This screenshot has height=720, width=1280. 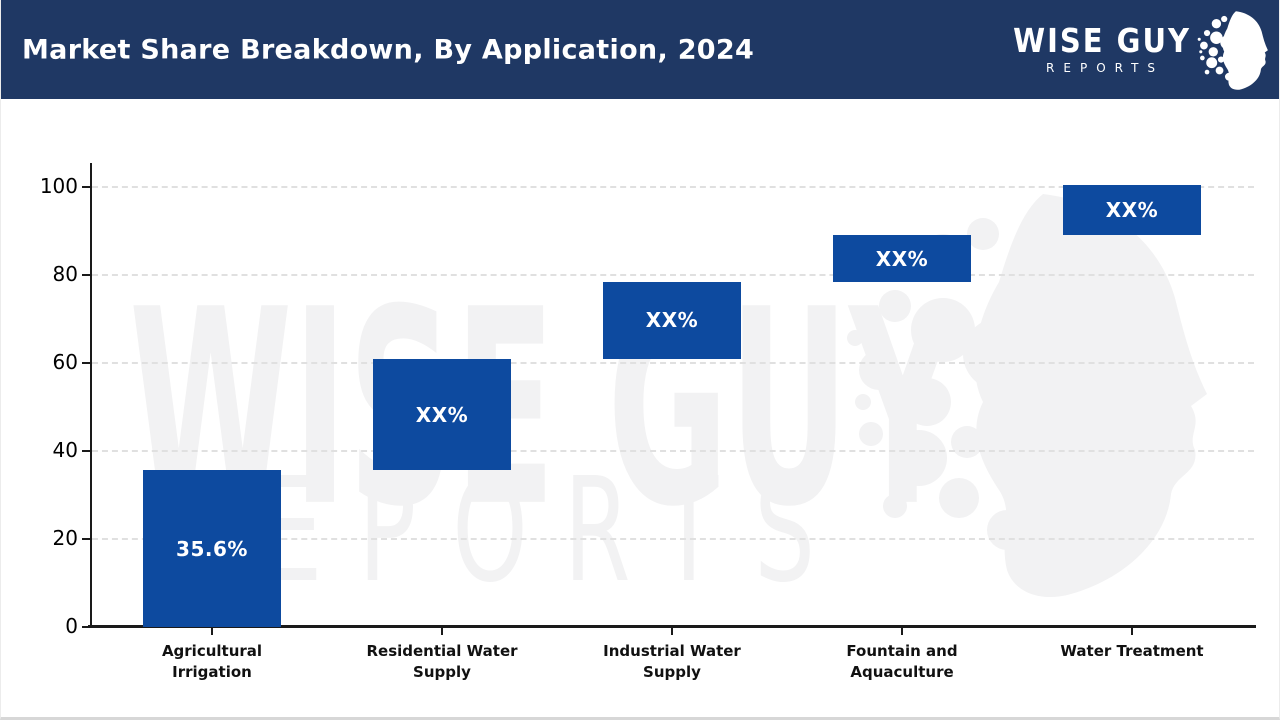 What do you see at coordinates (91, 395) in the screenshot?
I see `y-axis-line` at bounding box center [91, 395].